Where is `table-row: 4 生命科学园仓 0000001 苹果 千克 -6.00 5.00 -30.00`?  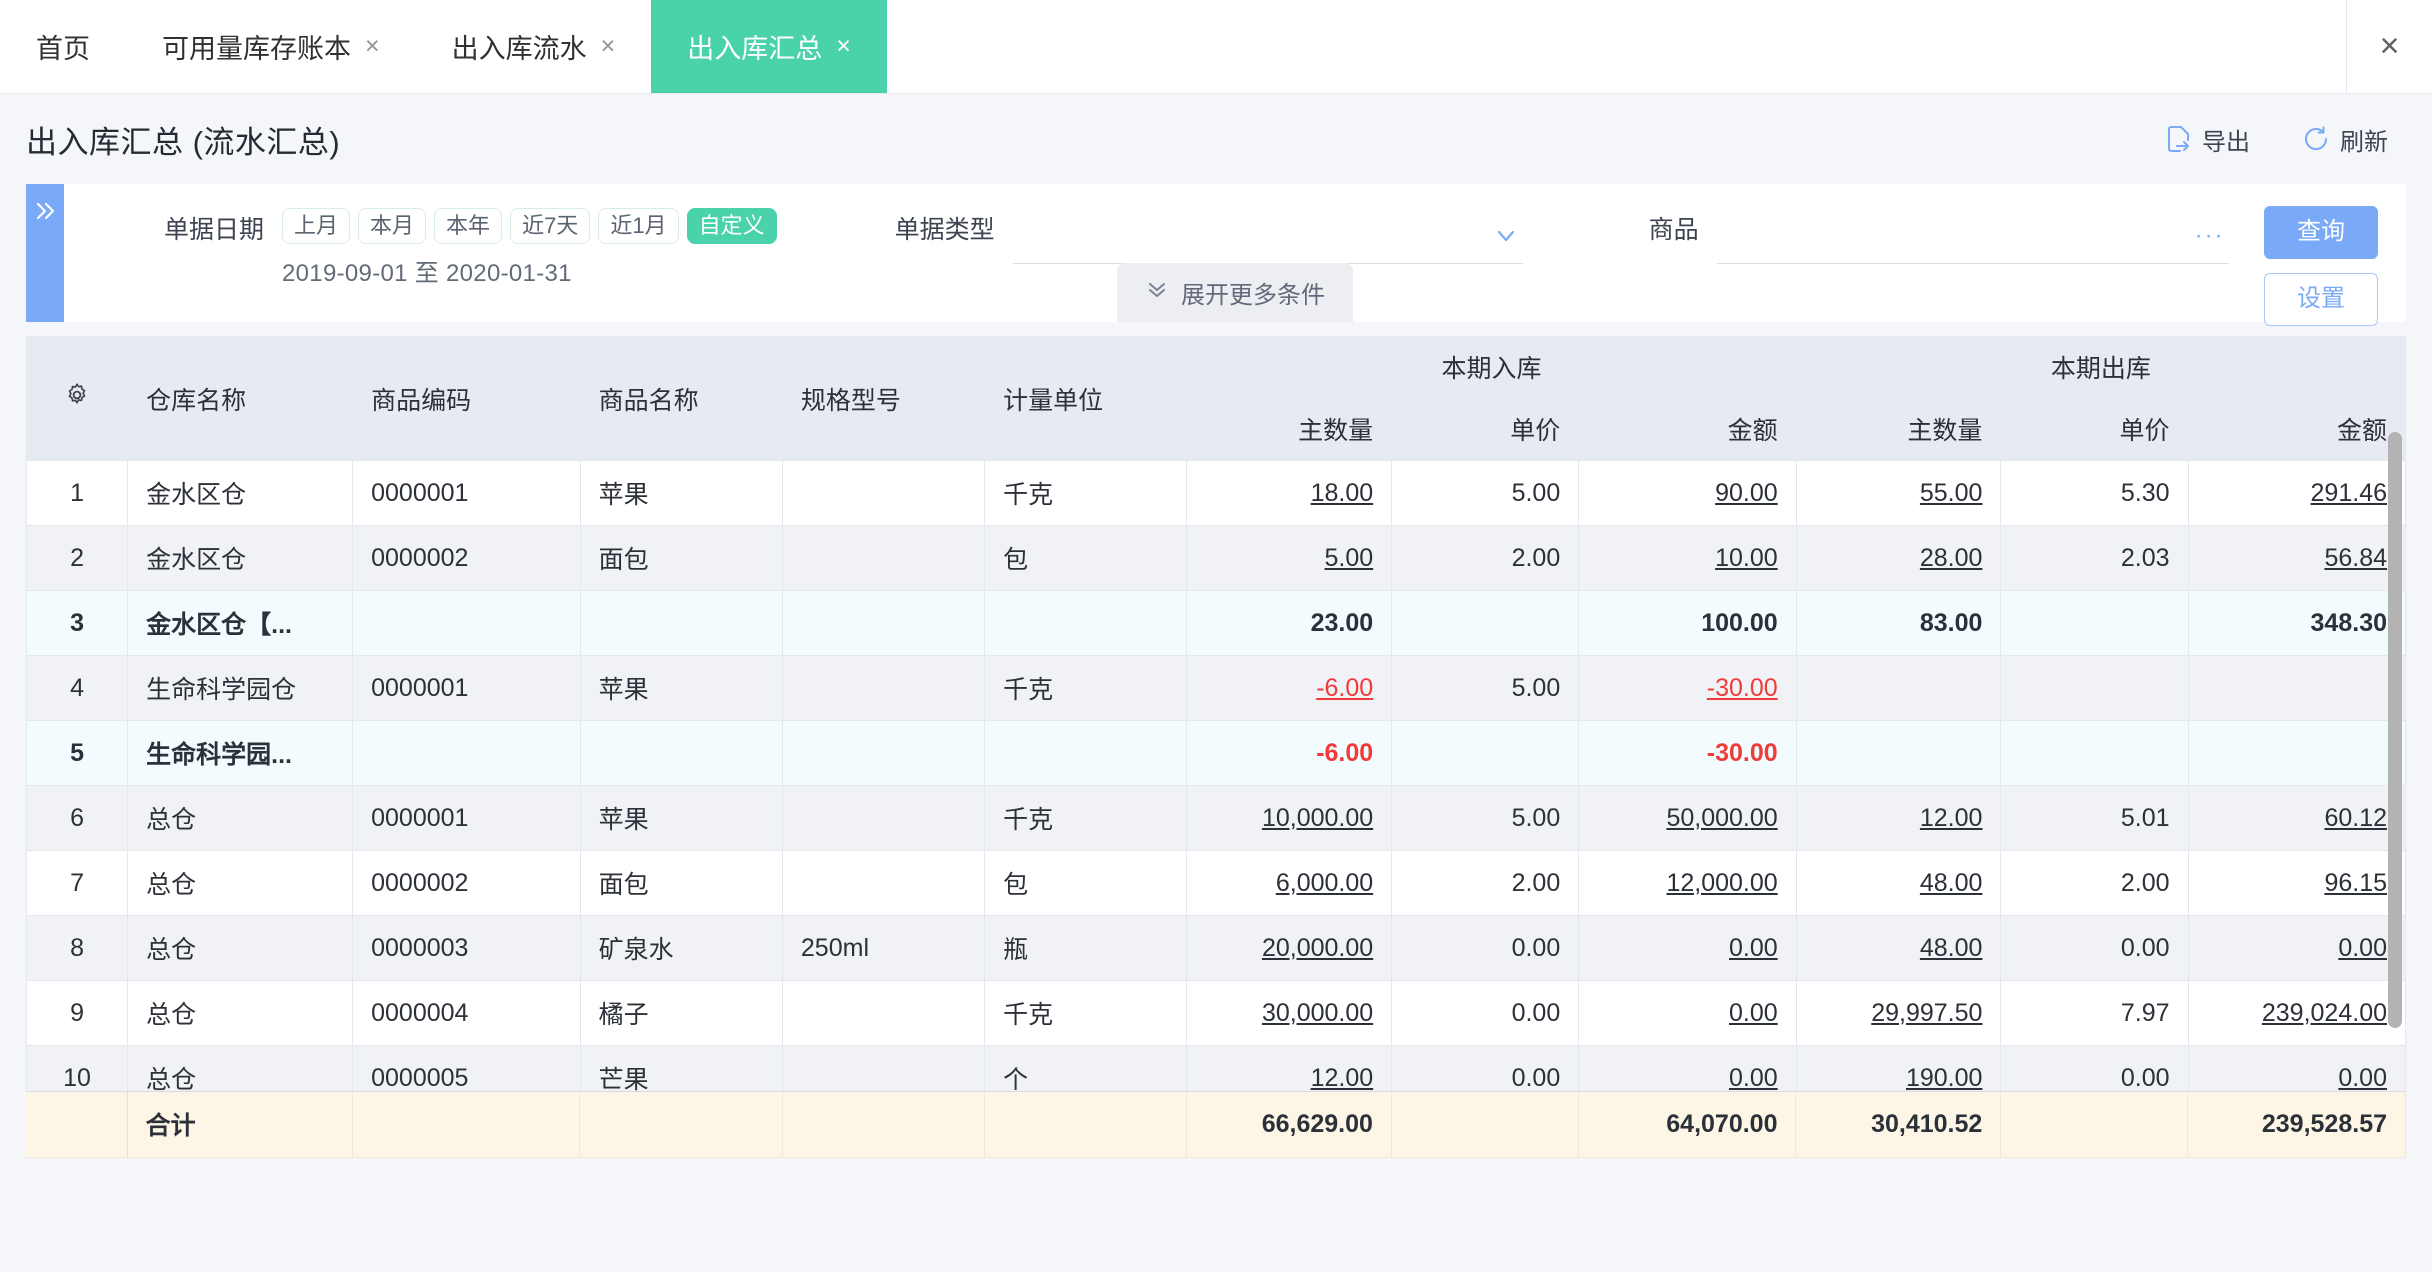
table-row: 4 生命科学园仓 0000001 苹果 千克 -6.00 5.00 -30.00 is located at coordinates (1216, 688).